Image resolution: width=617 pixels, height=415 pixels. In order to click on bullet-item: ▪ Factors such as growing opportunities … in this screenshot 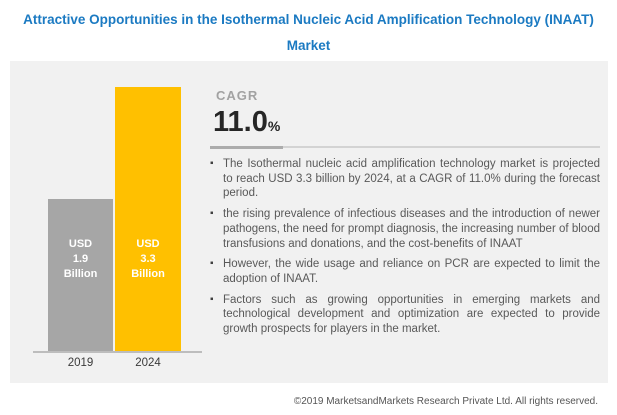, I will do `click(405, 315)`.